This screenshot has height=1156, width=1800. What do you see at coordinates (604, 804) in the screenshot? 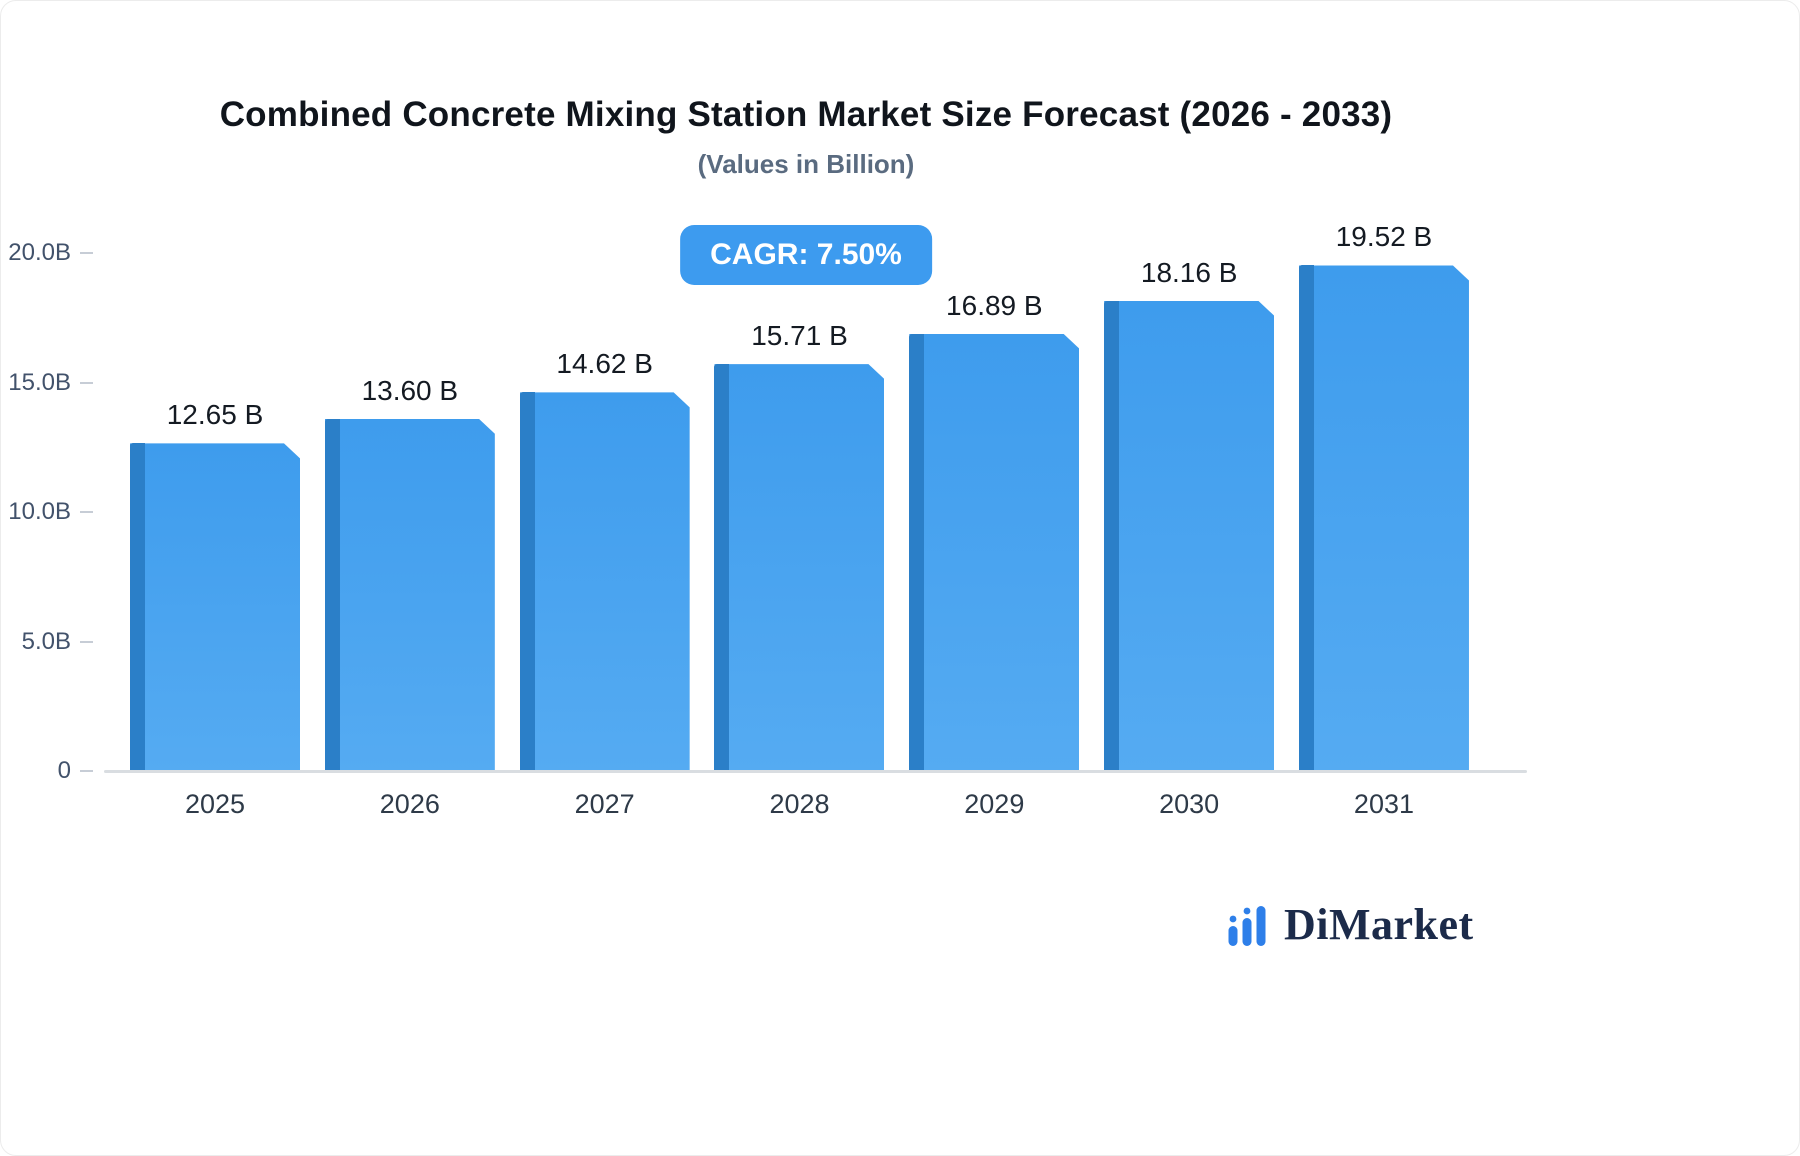
I see `x-tick-label: 2027` at bounding box center [604, 804].